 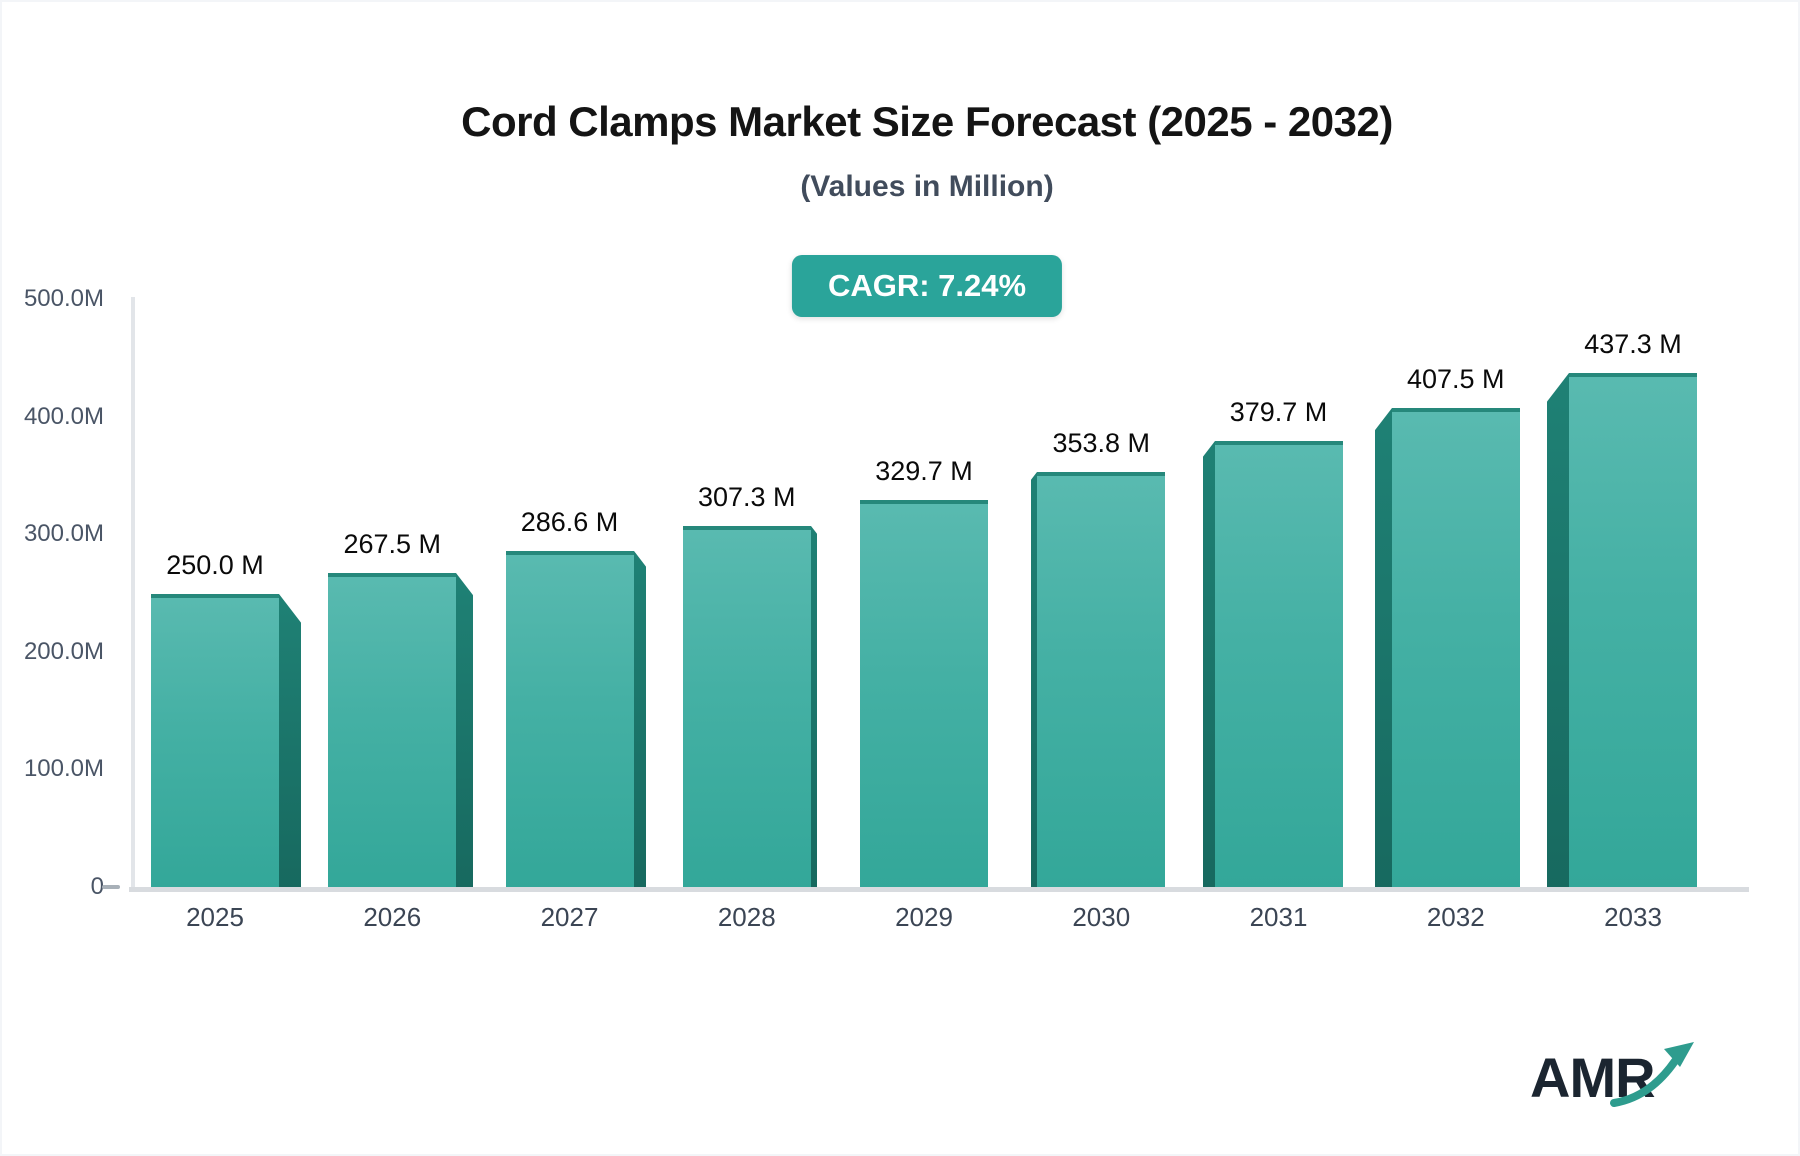 I want to click on bar-2027, so click(x=570, y=720).